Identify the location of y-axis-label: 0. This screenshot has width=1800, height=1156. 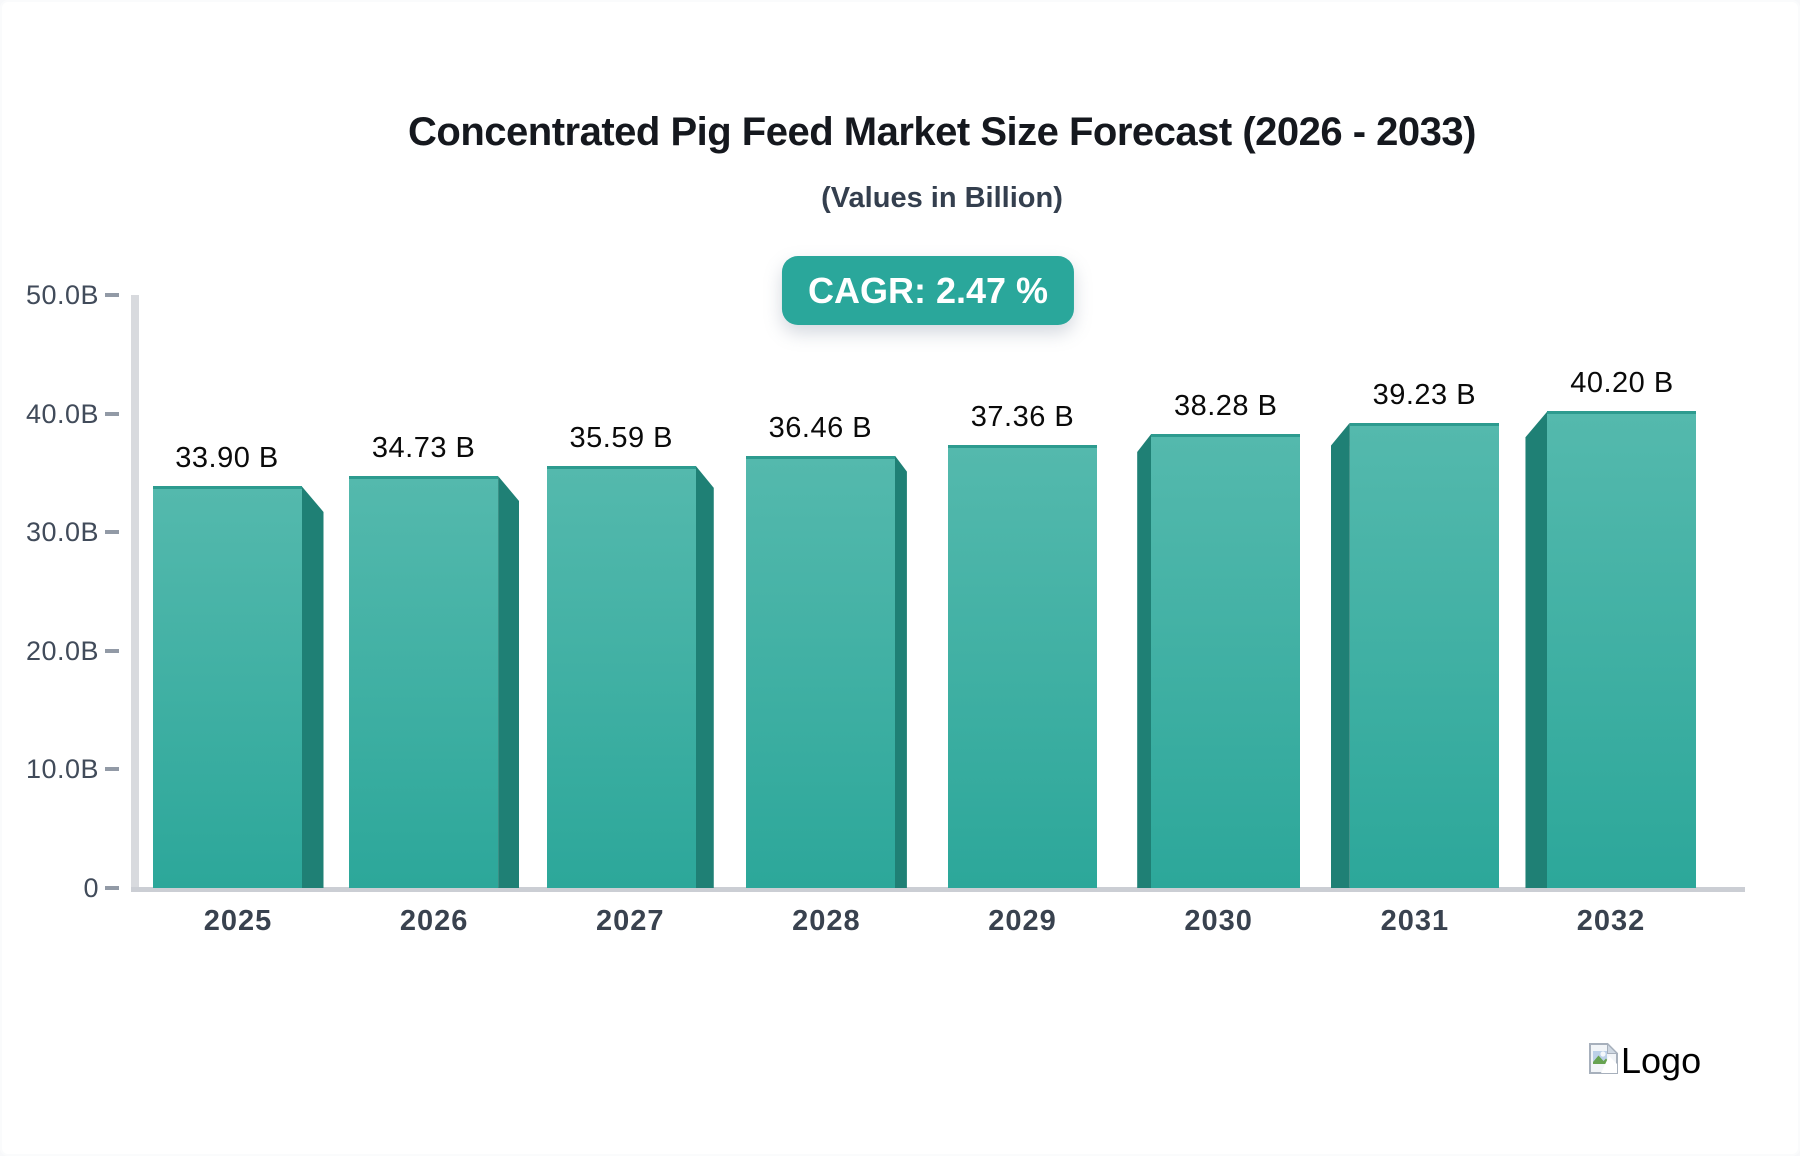
(91, 888).